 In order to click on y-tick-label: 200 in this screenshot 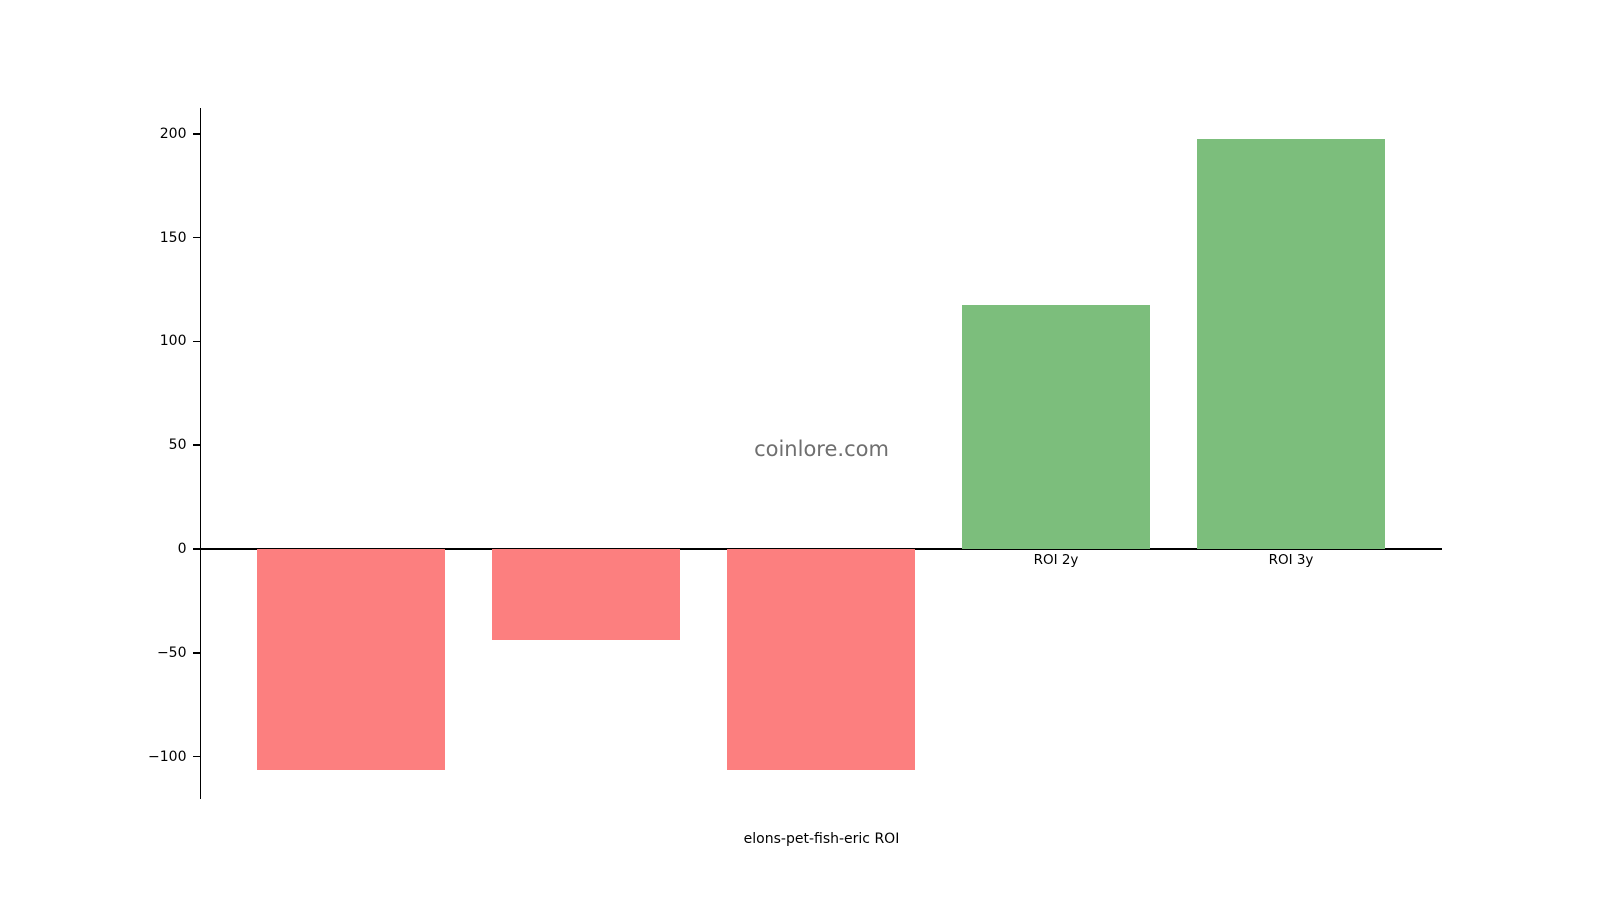, I will do `click(173, 133)`.